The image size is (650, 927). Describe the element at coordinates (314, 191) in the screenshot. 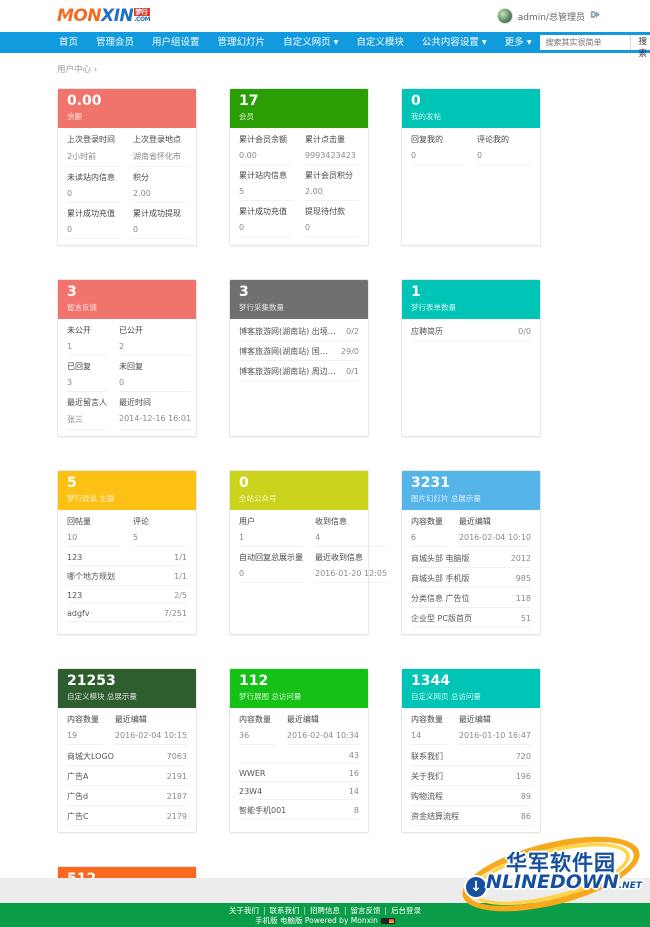

I see `stat-value: 2.00` at that location.